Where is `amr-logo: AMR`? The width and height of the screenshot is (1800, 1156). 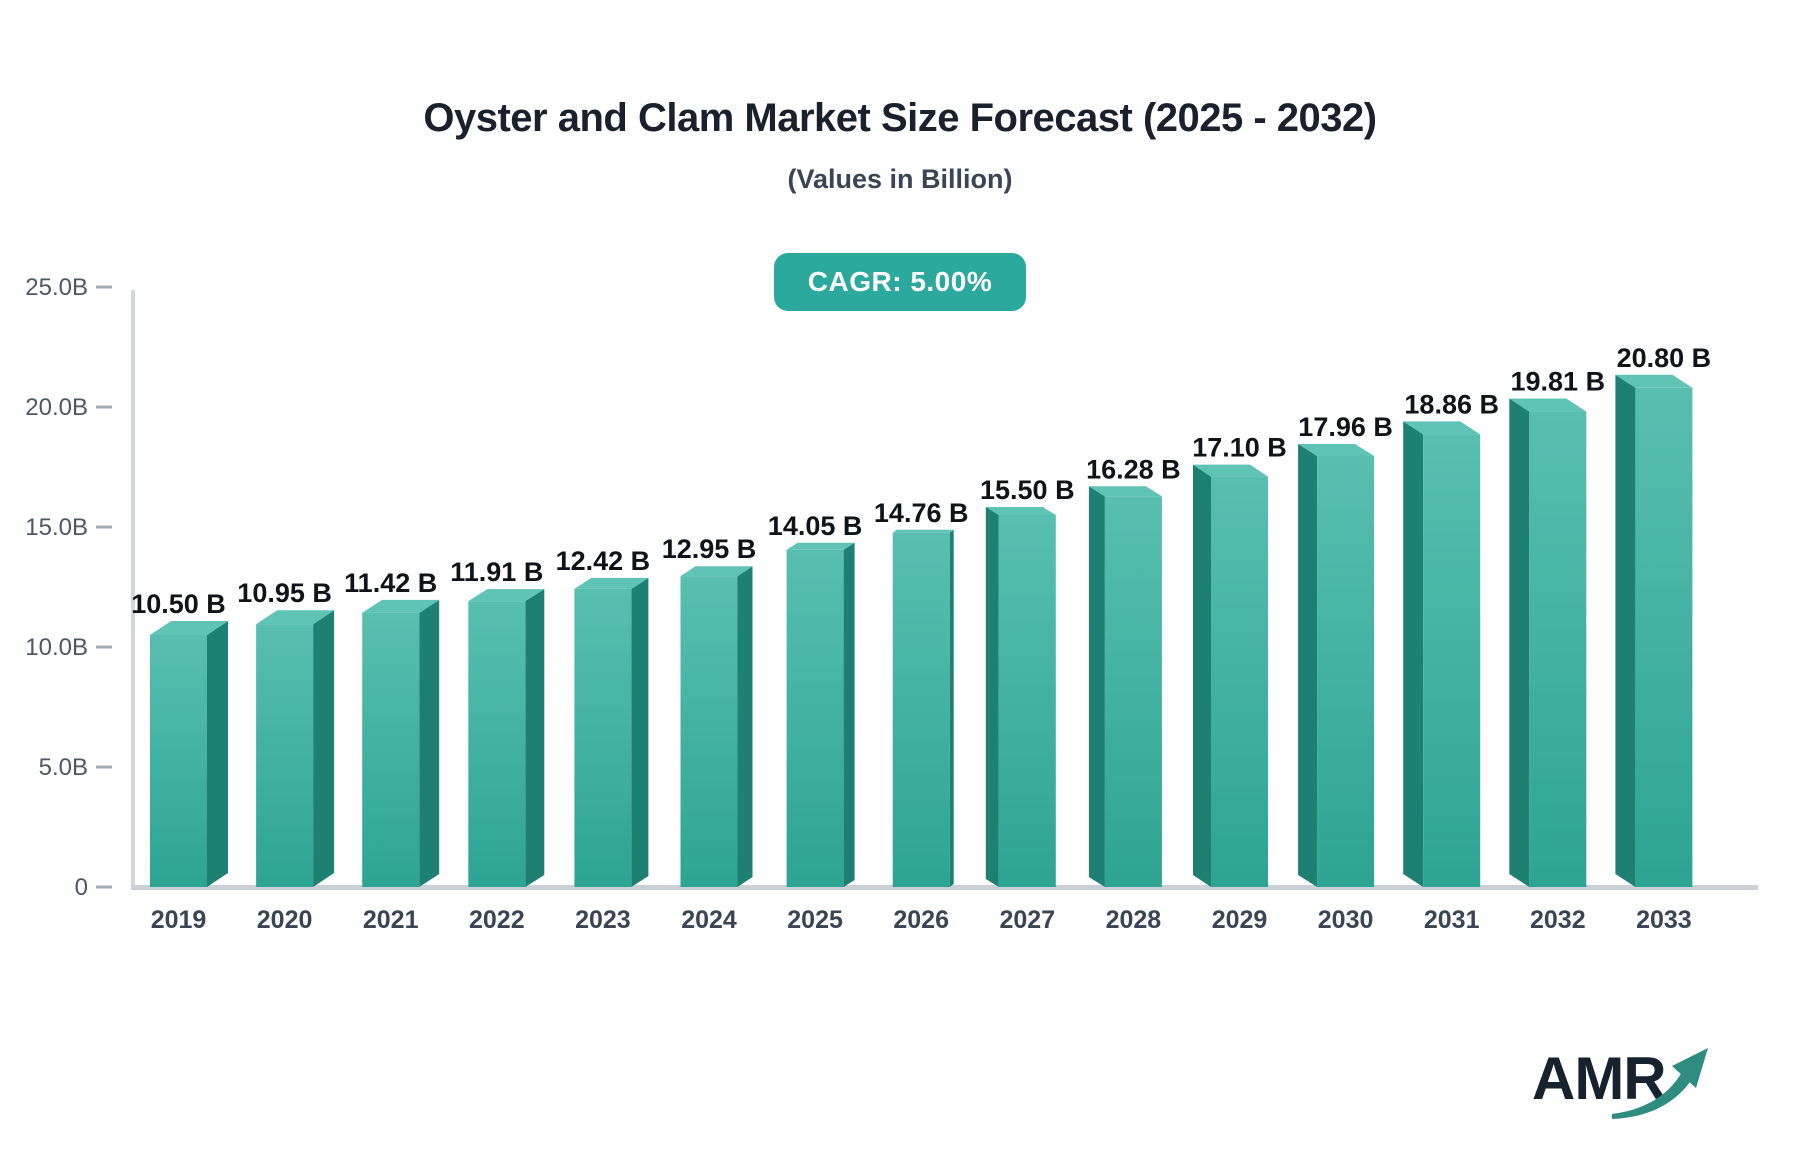 amr-logo: AMR is located at coordinates (1627, 1081).